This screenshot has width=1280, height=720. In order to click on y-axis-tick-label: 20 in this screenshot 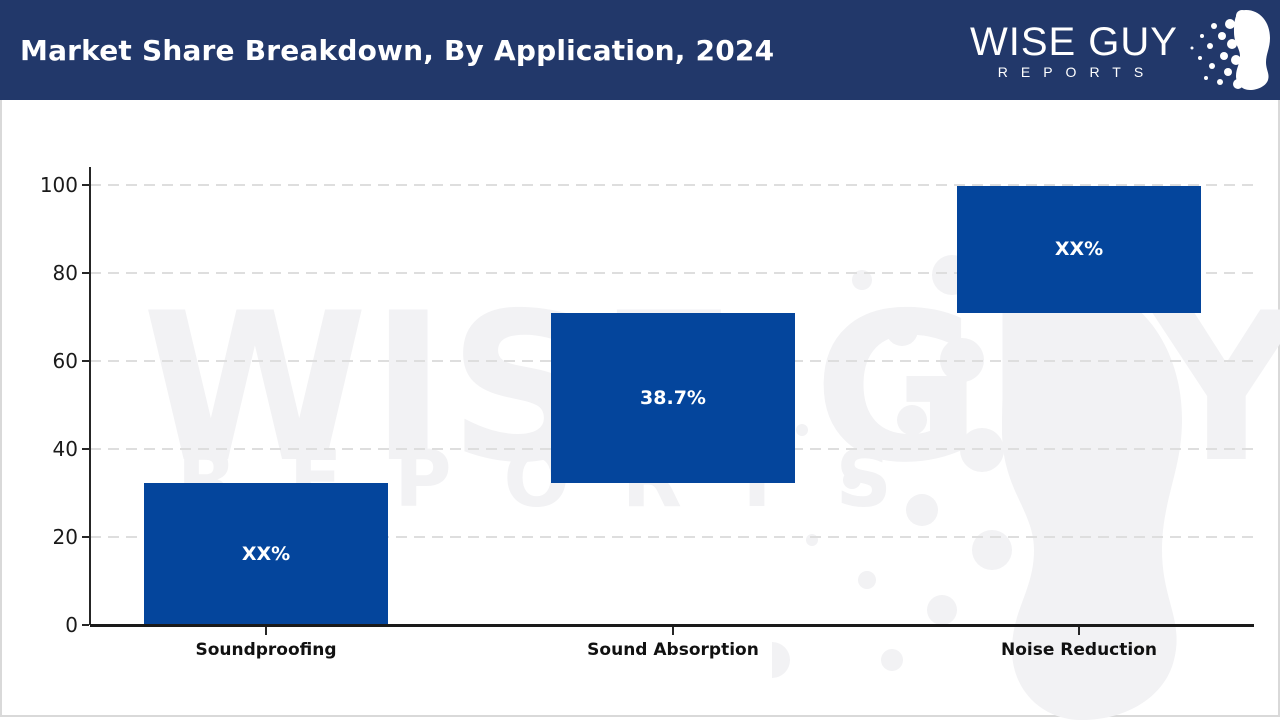, I will do `click(65, 537)`.